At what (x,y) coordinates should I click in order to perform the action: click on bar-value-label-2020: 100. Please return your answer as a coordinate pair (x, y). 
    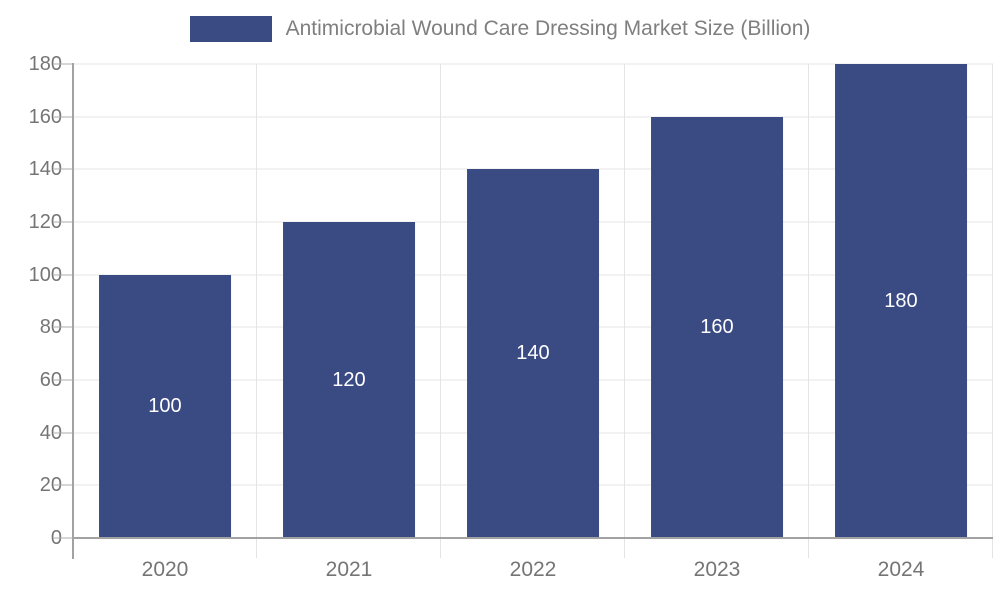
    Looking at the image, I should click on (165, 405).